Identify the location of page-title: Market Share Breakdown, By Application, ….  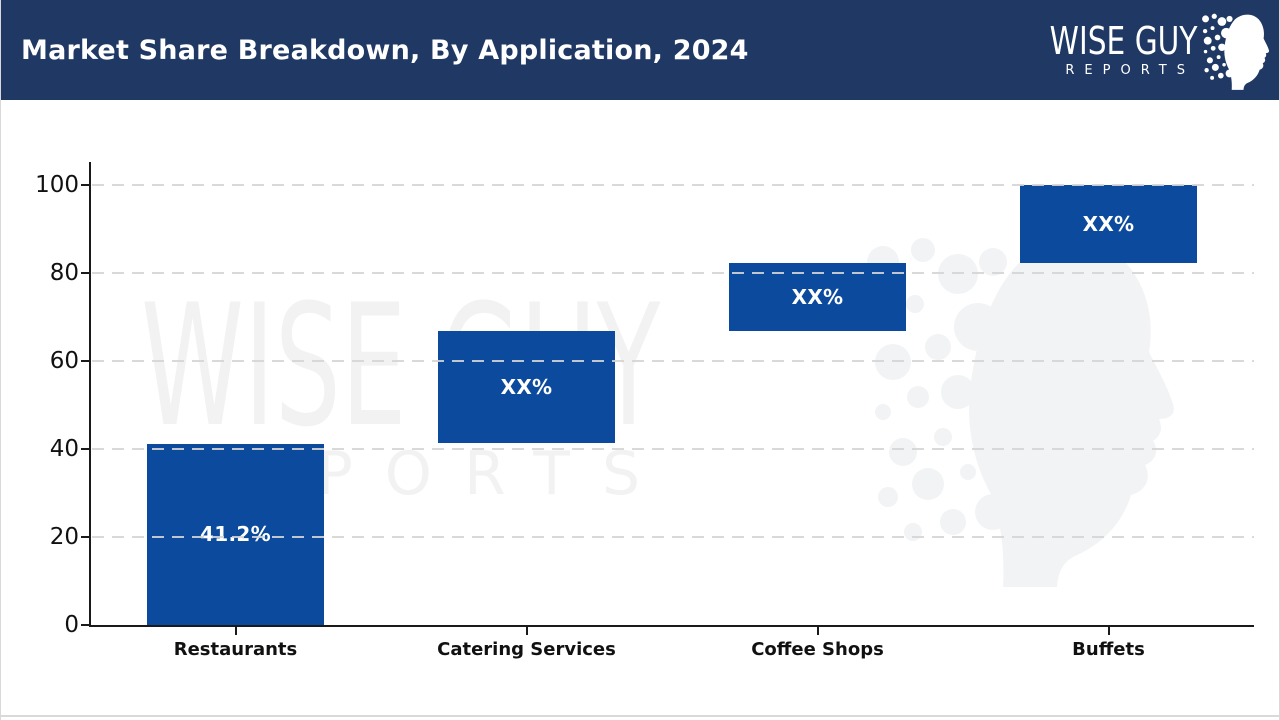
(385, 50).